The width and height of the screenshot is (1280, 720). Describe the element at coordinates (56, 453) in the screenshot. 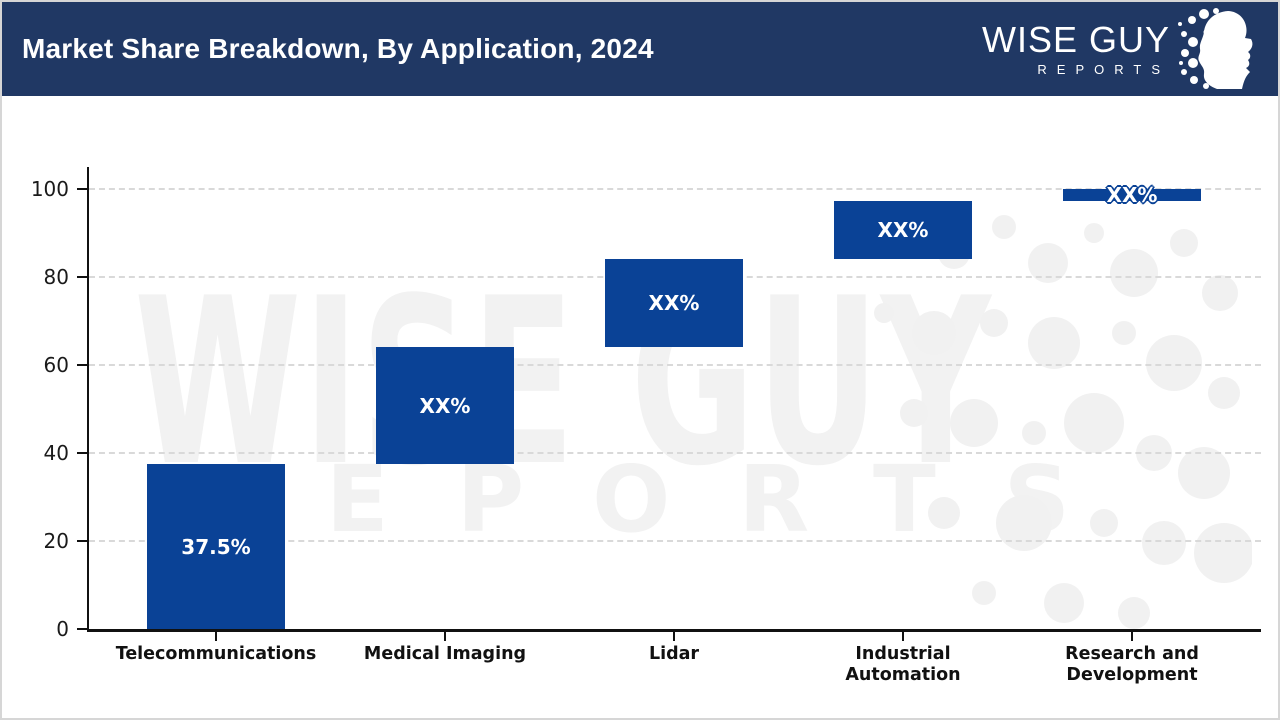

I see `y-tick-label-40: 40` at that location.